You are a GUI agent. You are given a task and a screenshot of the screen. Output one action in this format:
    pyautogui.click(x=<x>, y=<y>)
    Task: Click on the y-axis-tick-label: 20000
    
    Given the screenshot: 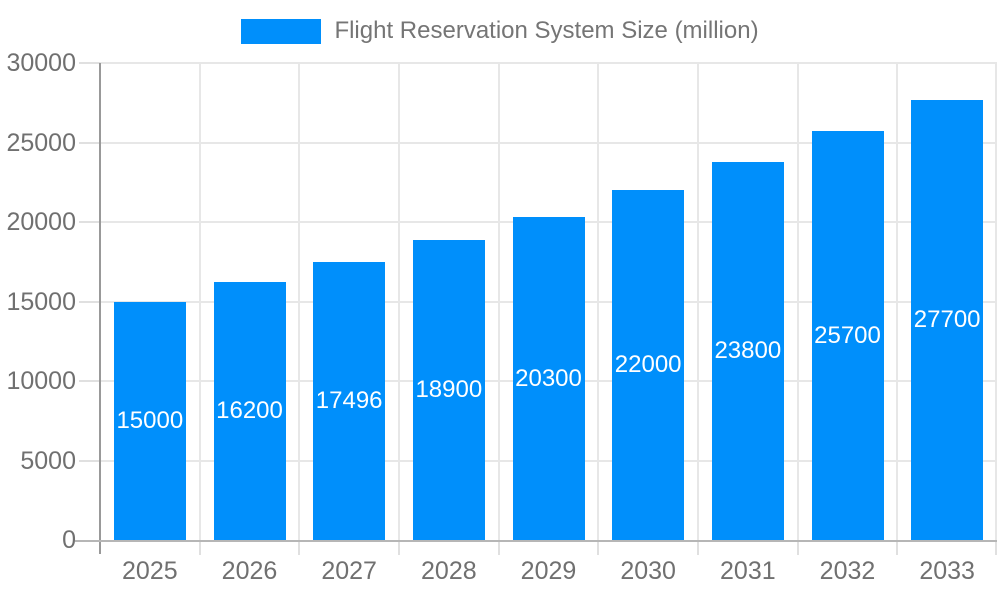 What is the action you would take?
    pyautogui.click(x=41, y=222)
    